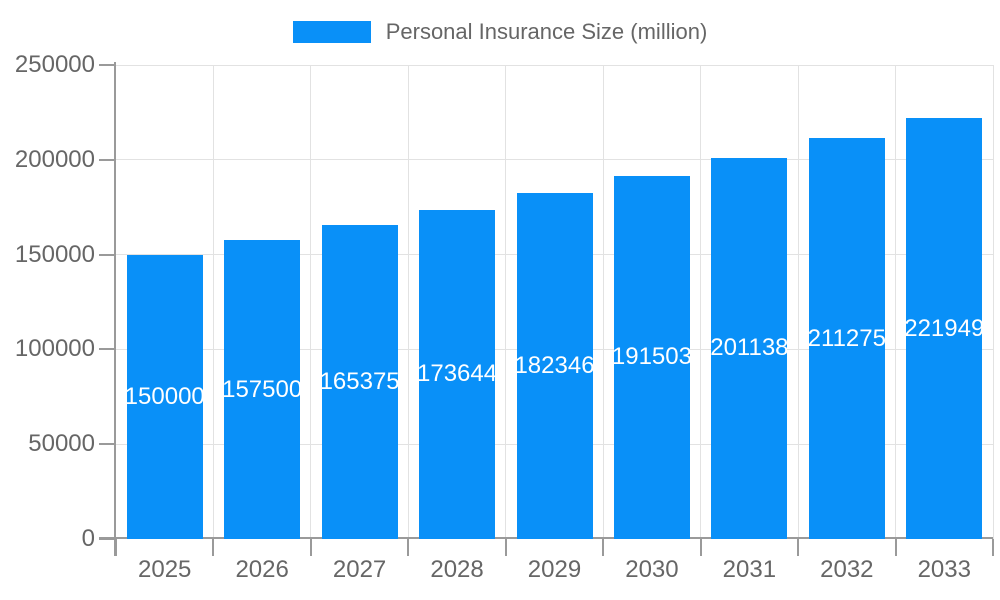 The width and height of the screenshot is (1000, 600). I want to click on legend: Personal Insurance Size (million), so click(500, 31).